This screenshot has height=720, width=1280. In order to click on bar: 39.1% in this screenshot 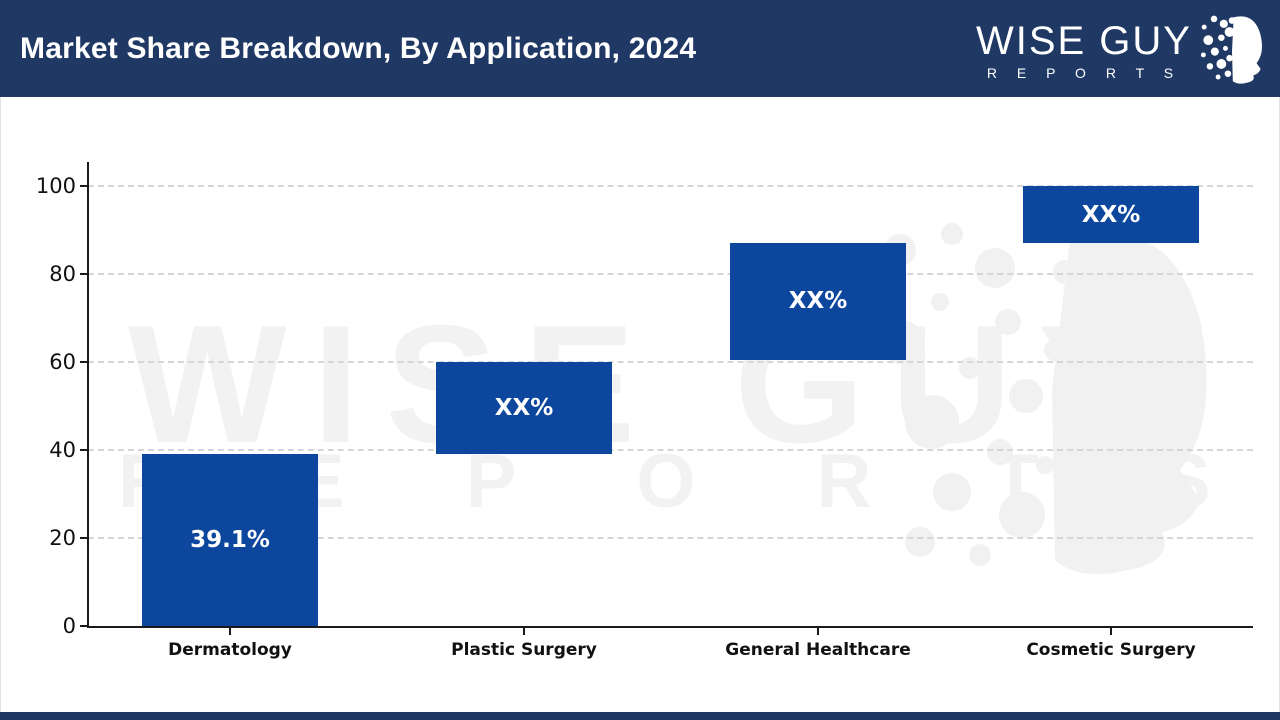, I will do `click(230, 539)`.